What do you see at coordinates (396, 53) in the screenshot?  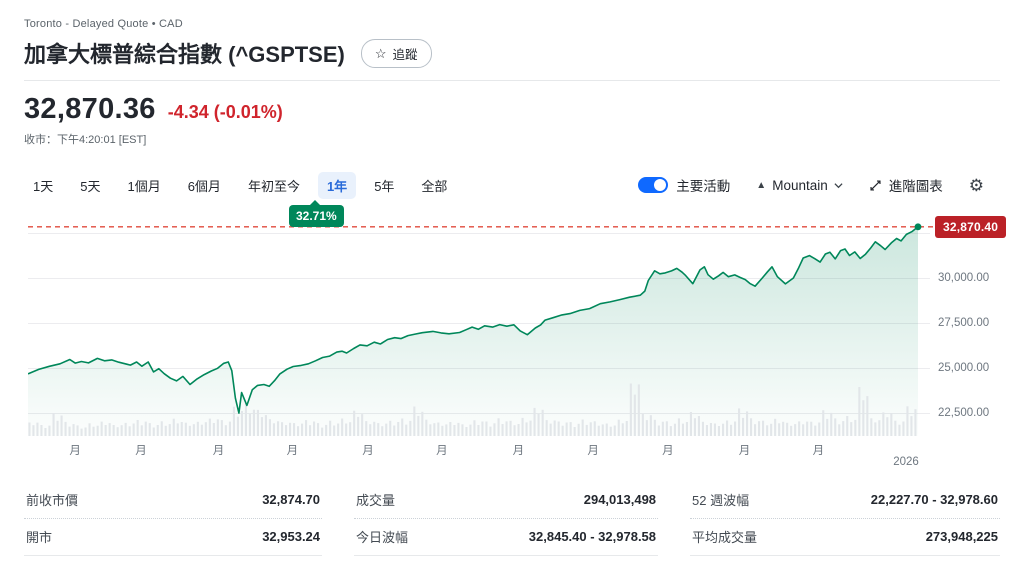 I see `follow-button: ☆ 追蹤` at bounding box center [396, 53].